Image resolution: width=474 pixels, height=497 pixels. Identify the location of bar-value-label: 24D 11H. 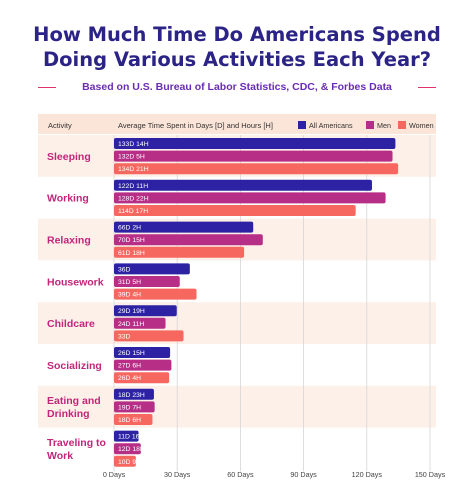
(131, 324).